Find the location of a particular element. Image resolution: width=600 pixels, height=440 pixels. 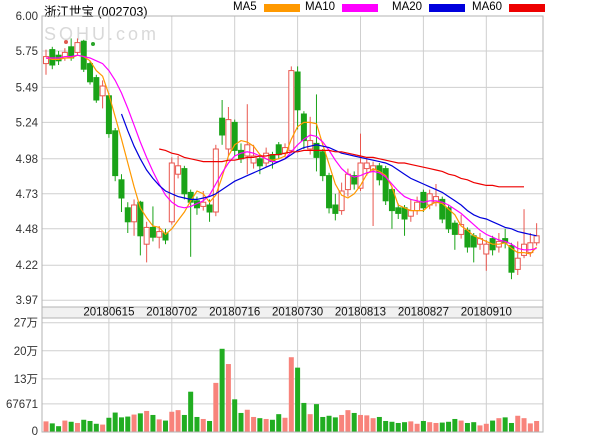

x-axis-label: 20180827 is located at coordinates (423, 313).